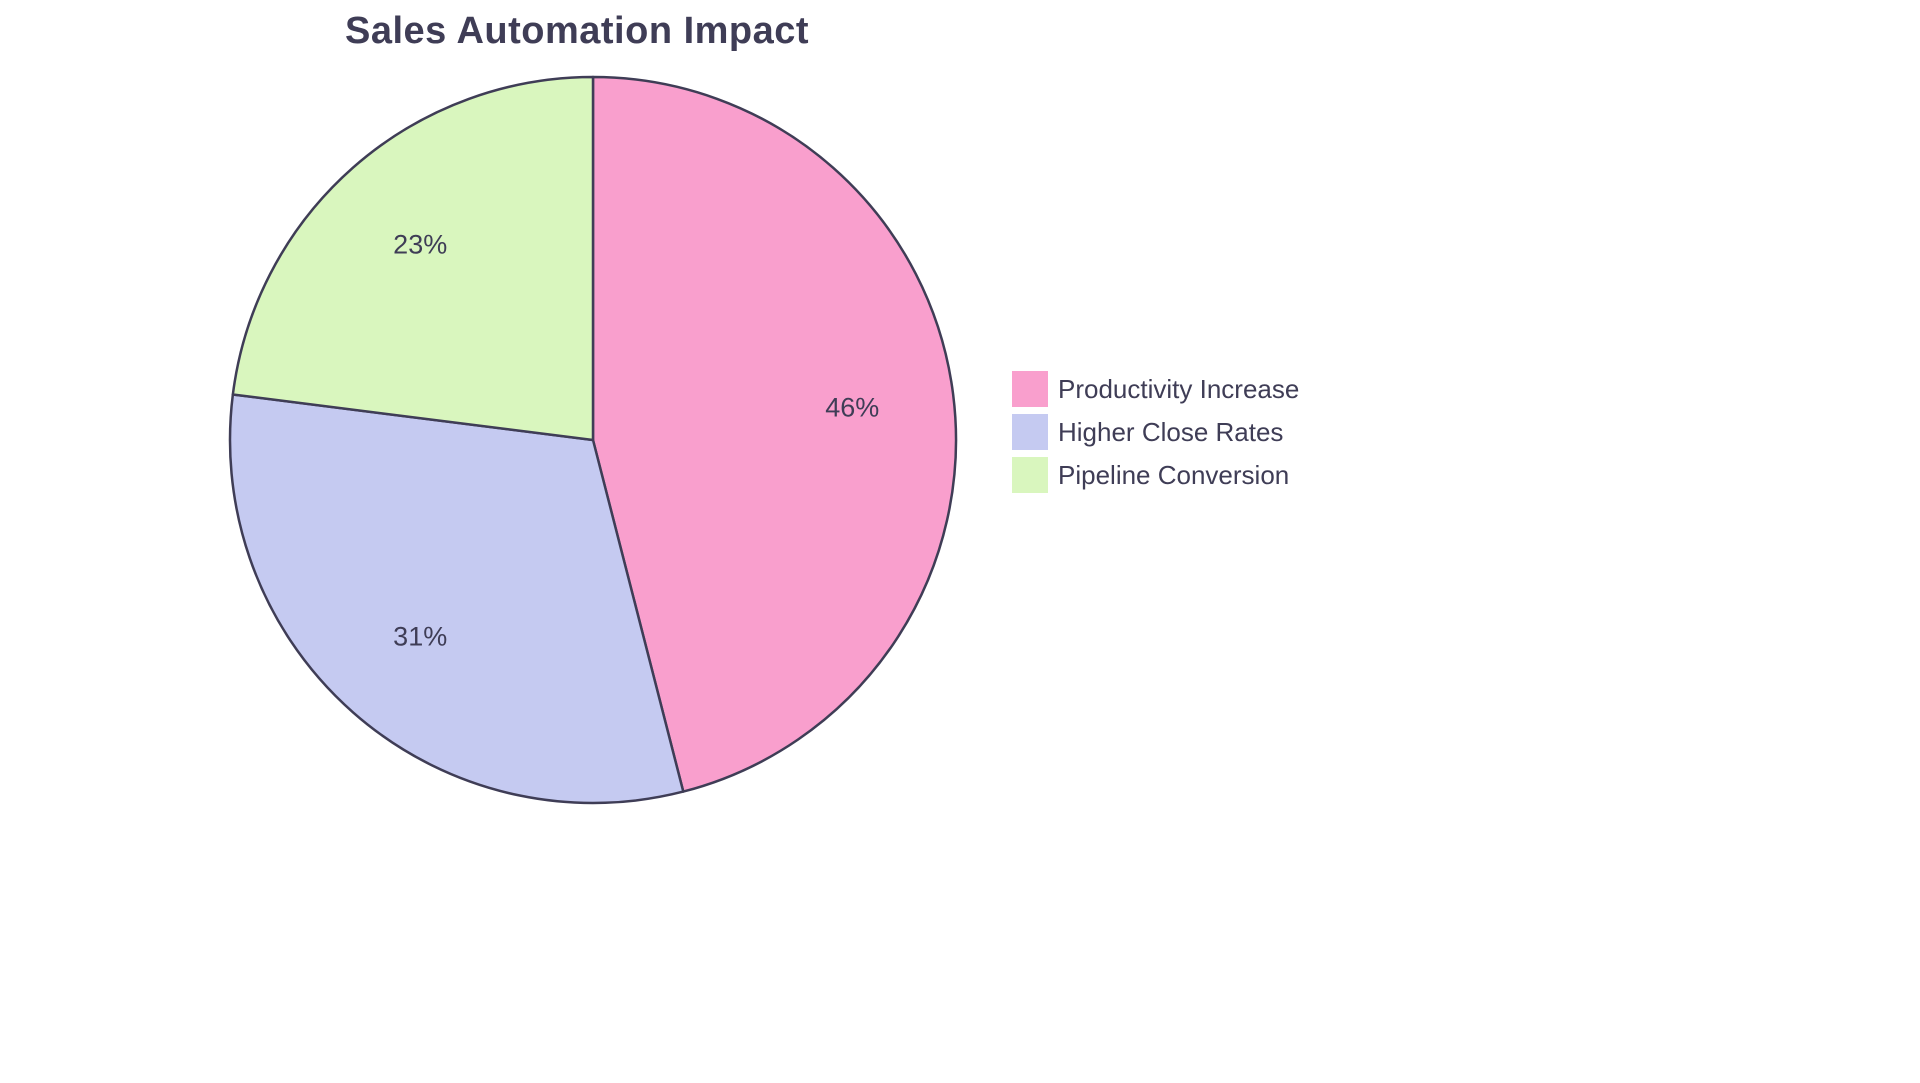 The width and height of the screenshot is (1920, 1083). Describe the element at coordinates (1179, 388) in the screenshot. I see `legend-label: Productivity Increase` at that location.